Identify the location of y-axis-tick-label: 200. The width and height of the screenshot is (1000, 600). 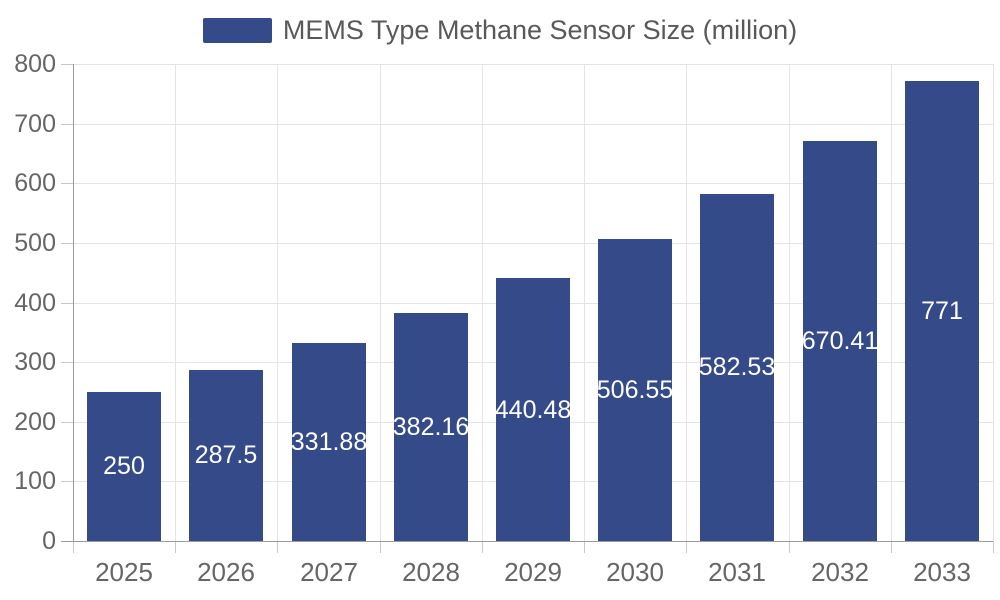
(35, 422).